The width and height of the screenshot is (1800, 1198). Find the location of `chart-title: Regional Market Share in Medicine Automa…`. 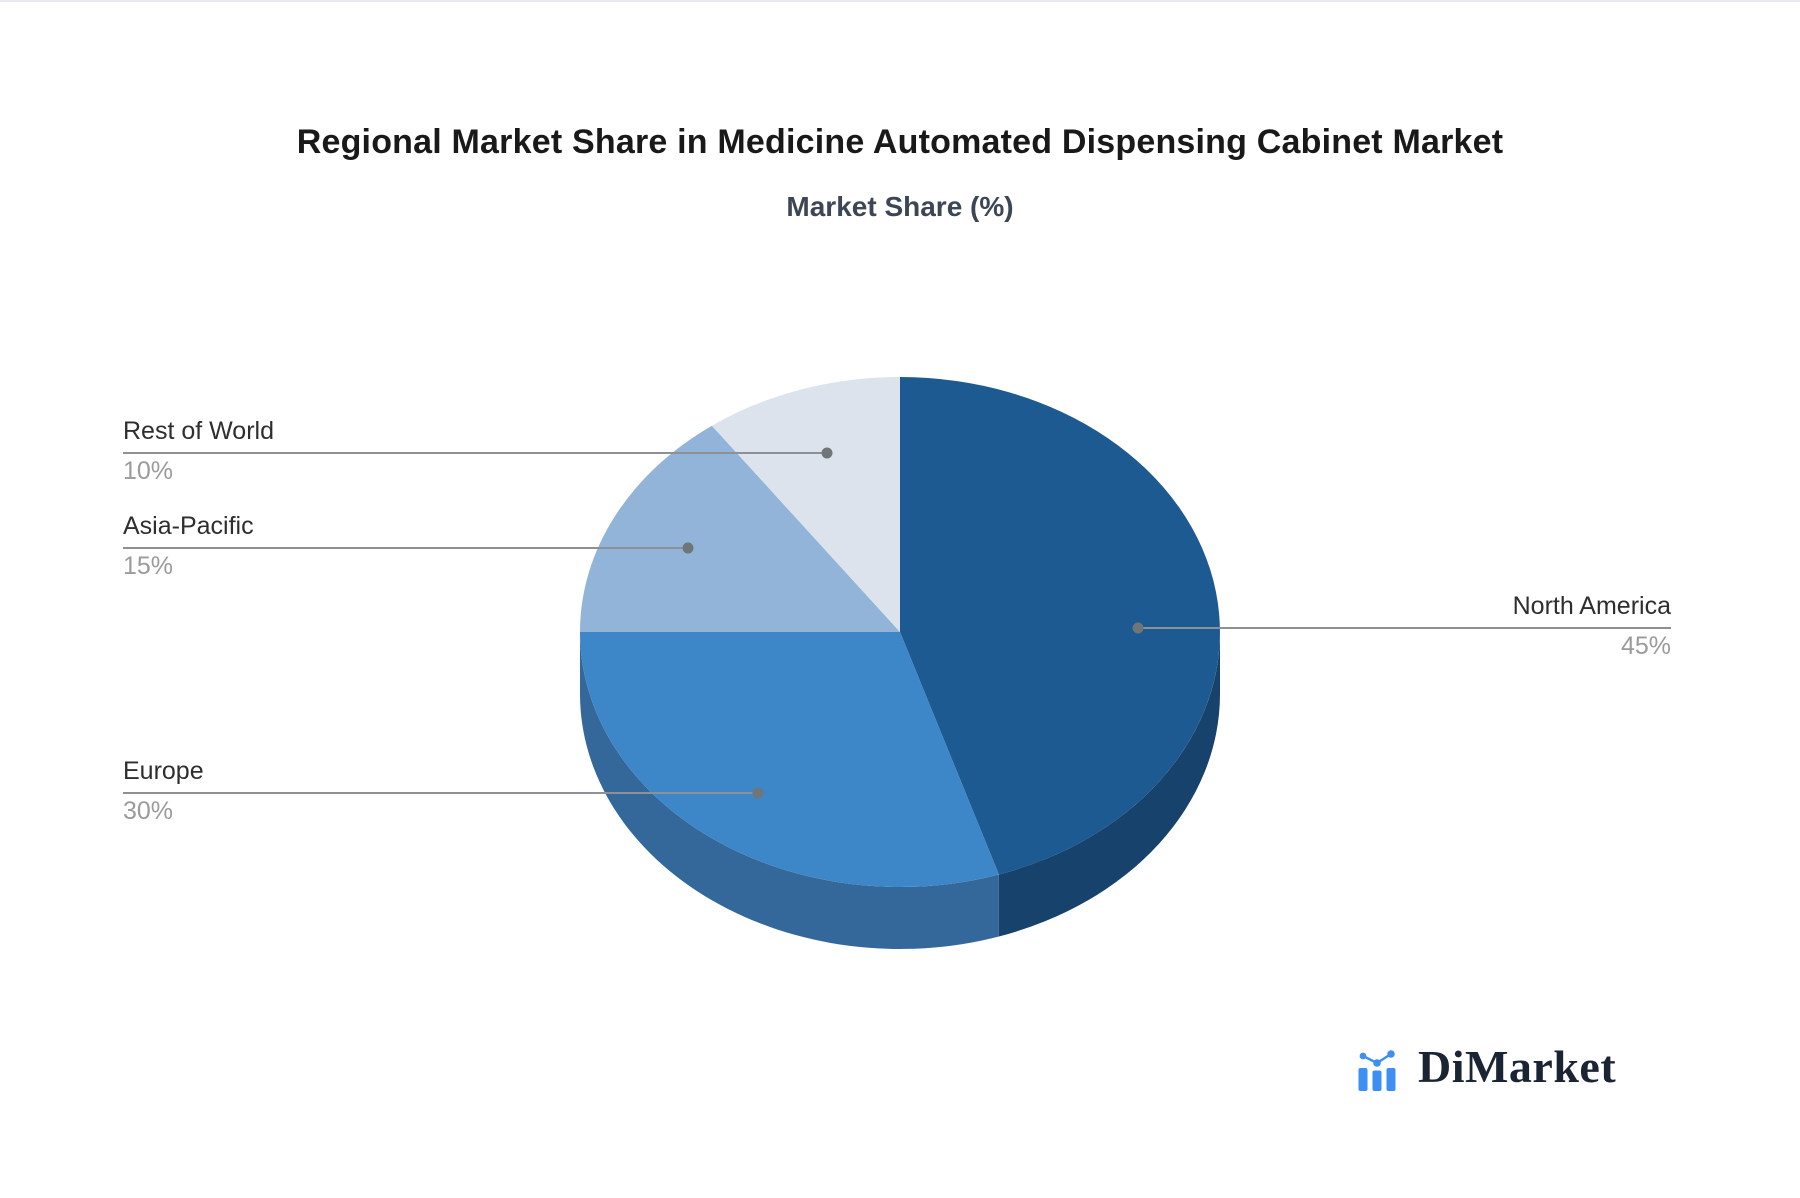

chart-title: Regional Market Share in Medicine Automa… is located at coordinates (900, 142).